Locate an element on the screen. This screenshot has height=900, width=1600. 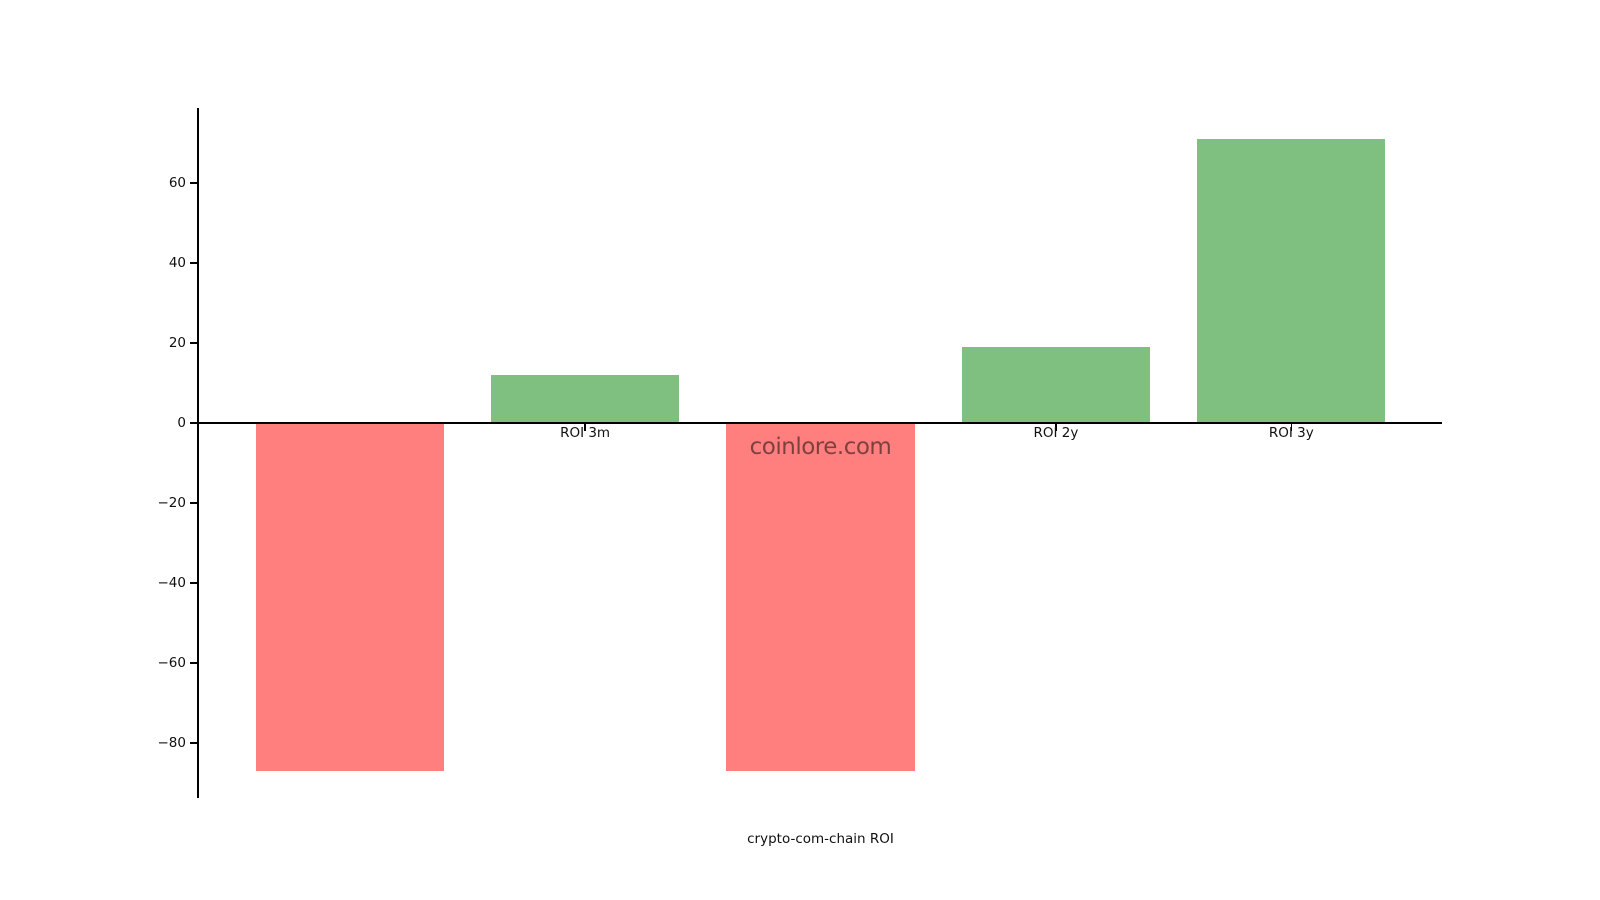
x-axis-line is located at coordinates (820, 423).